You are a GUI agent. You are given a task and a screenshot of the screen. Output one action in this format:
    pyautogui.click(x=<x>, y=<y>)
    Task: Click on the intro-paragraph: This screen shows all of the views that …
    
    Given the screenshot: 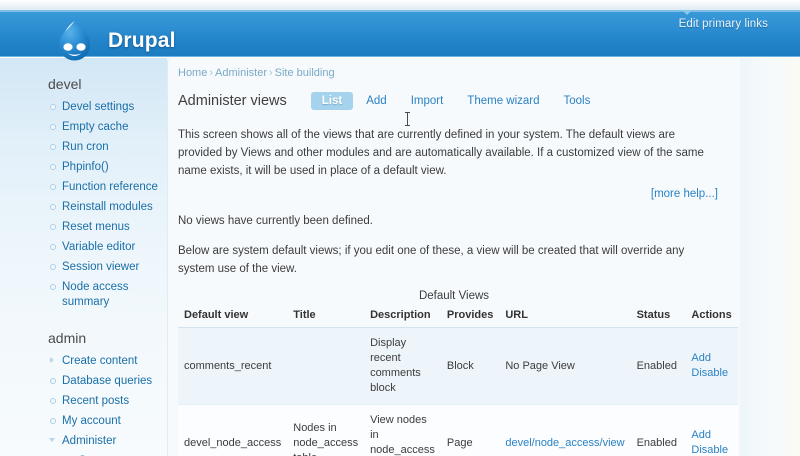 What is the action you would take?
    pyautogui.click(x=441, y=153)
    